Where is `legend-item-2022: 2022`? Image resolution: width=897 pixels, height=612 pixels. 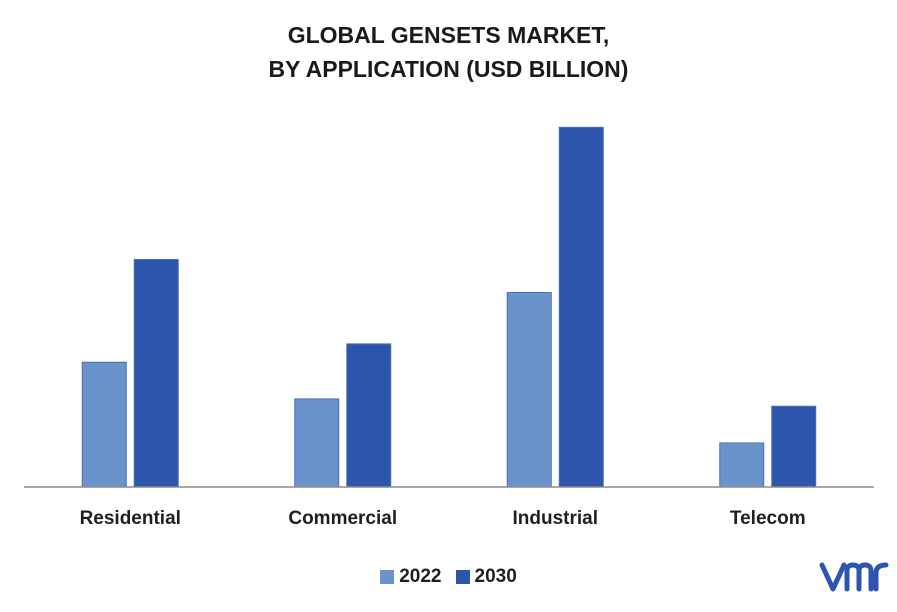
legend-item-2022: 2022 is located at coordinates (411, 577).